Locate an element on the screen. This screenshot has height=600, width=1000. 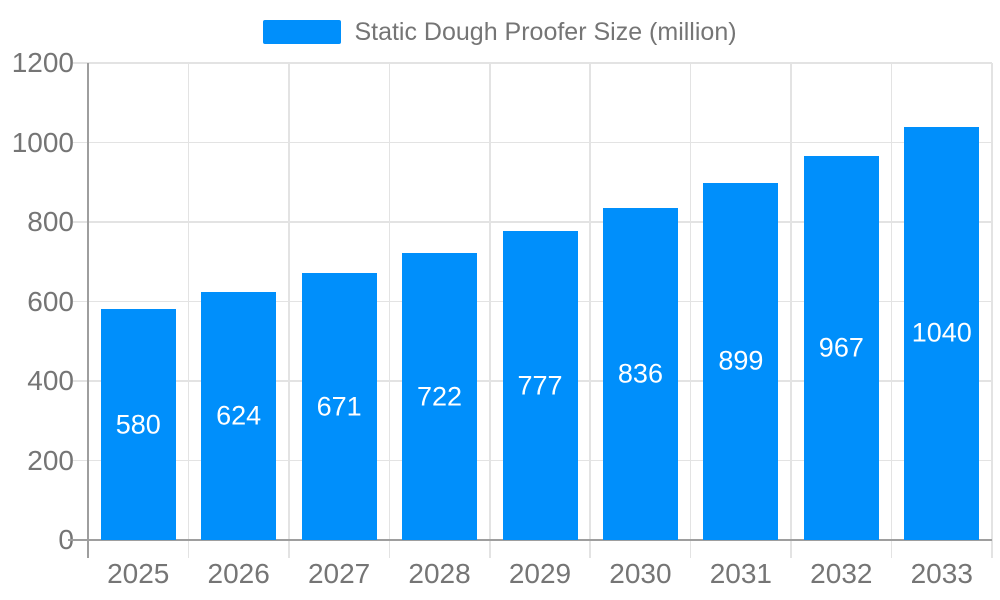
y-axis-line is located at coordinates (88, 310).